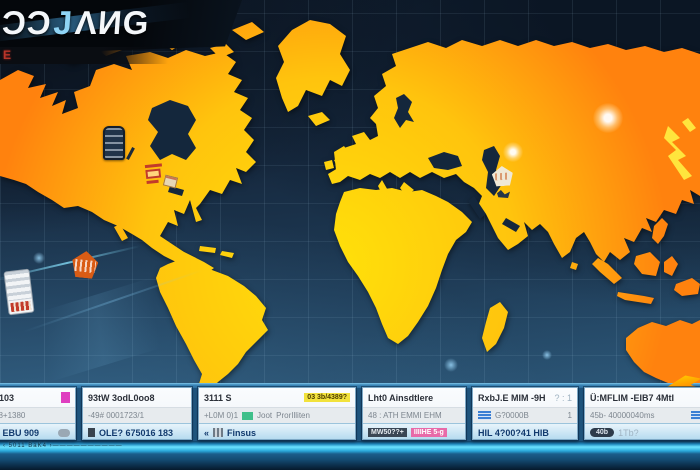  Describe the element at coordinates (112, 22) in the screenshot. I see `title-part-3: ΛИG` at that location.